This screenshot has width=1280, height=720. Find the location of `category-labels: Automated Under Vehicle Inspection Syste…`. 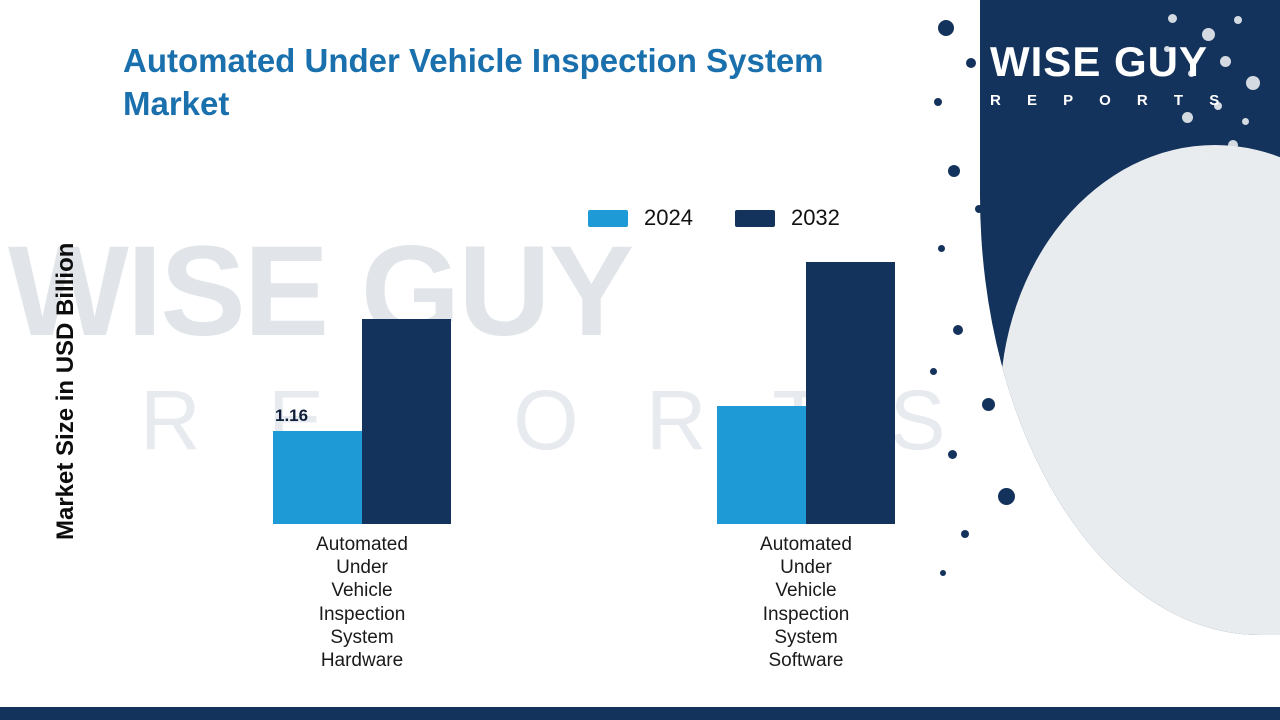

category-labels: Automated Under Vehicle Inspection Syste… is located at coordinates (584, 602).